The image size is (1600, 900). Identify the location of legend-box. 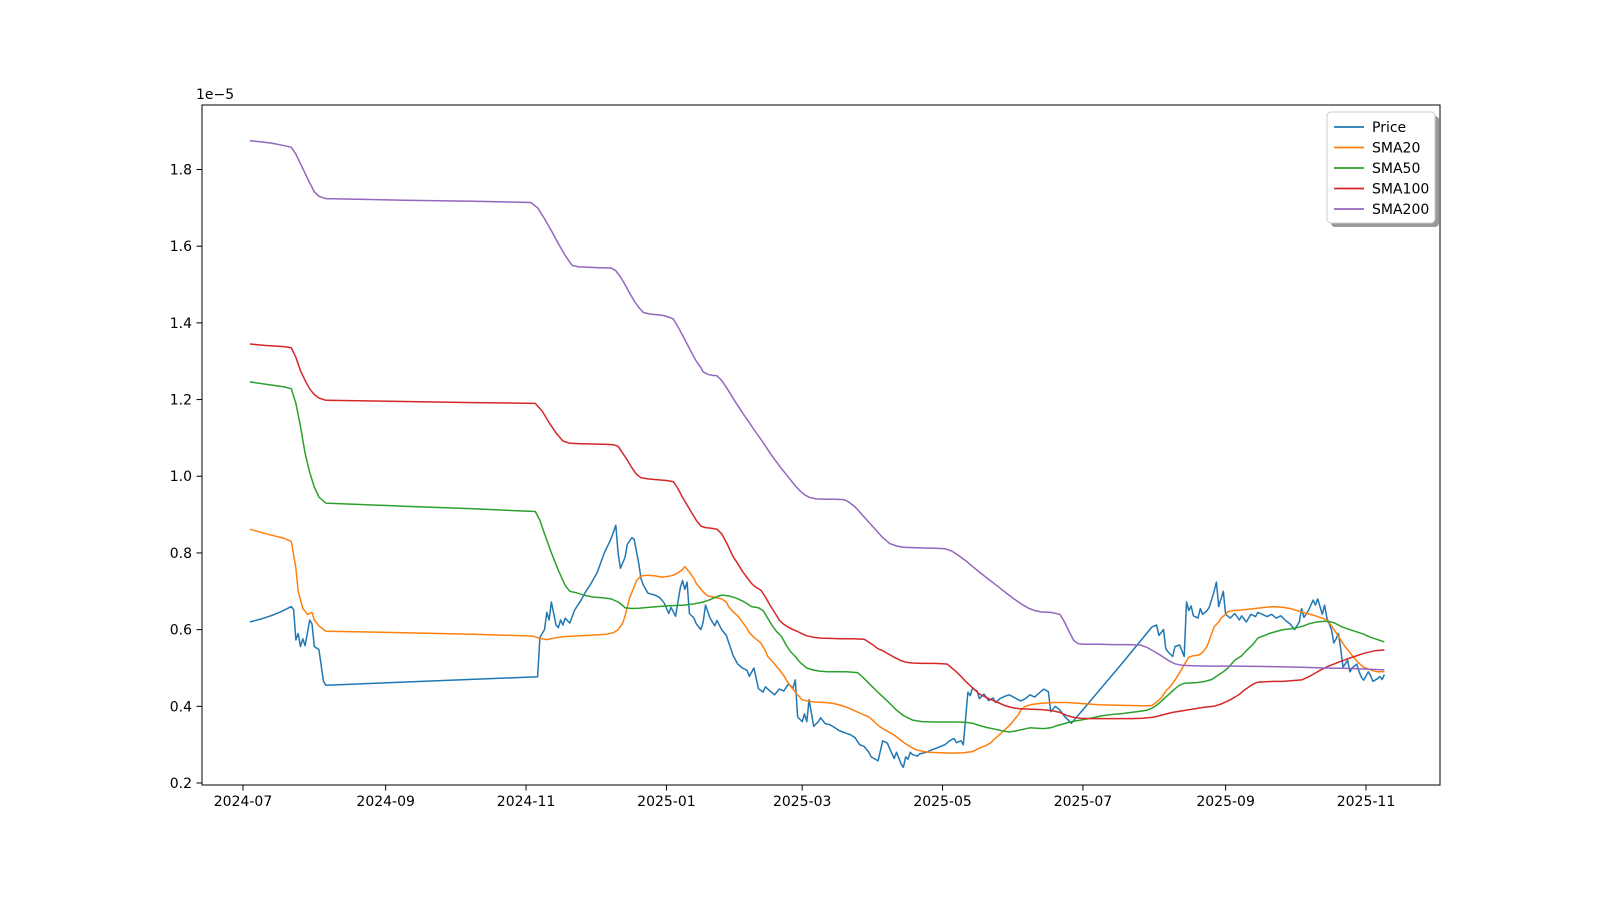
(1381, 167).